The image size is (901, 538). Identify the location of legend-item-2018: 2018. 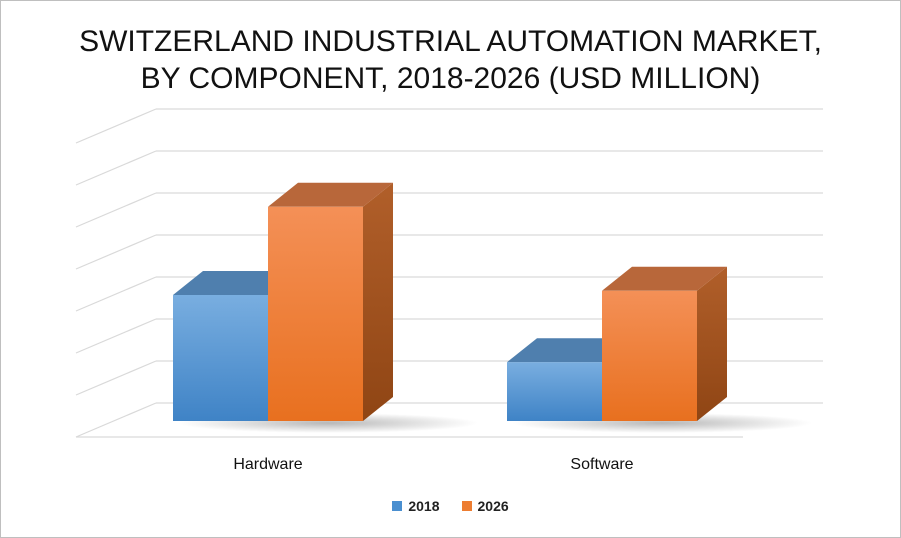
(416, 506).